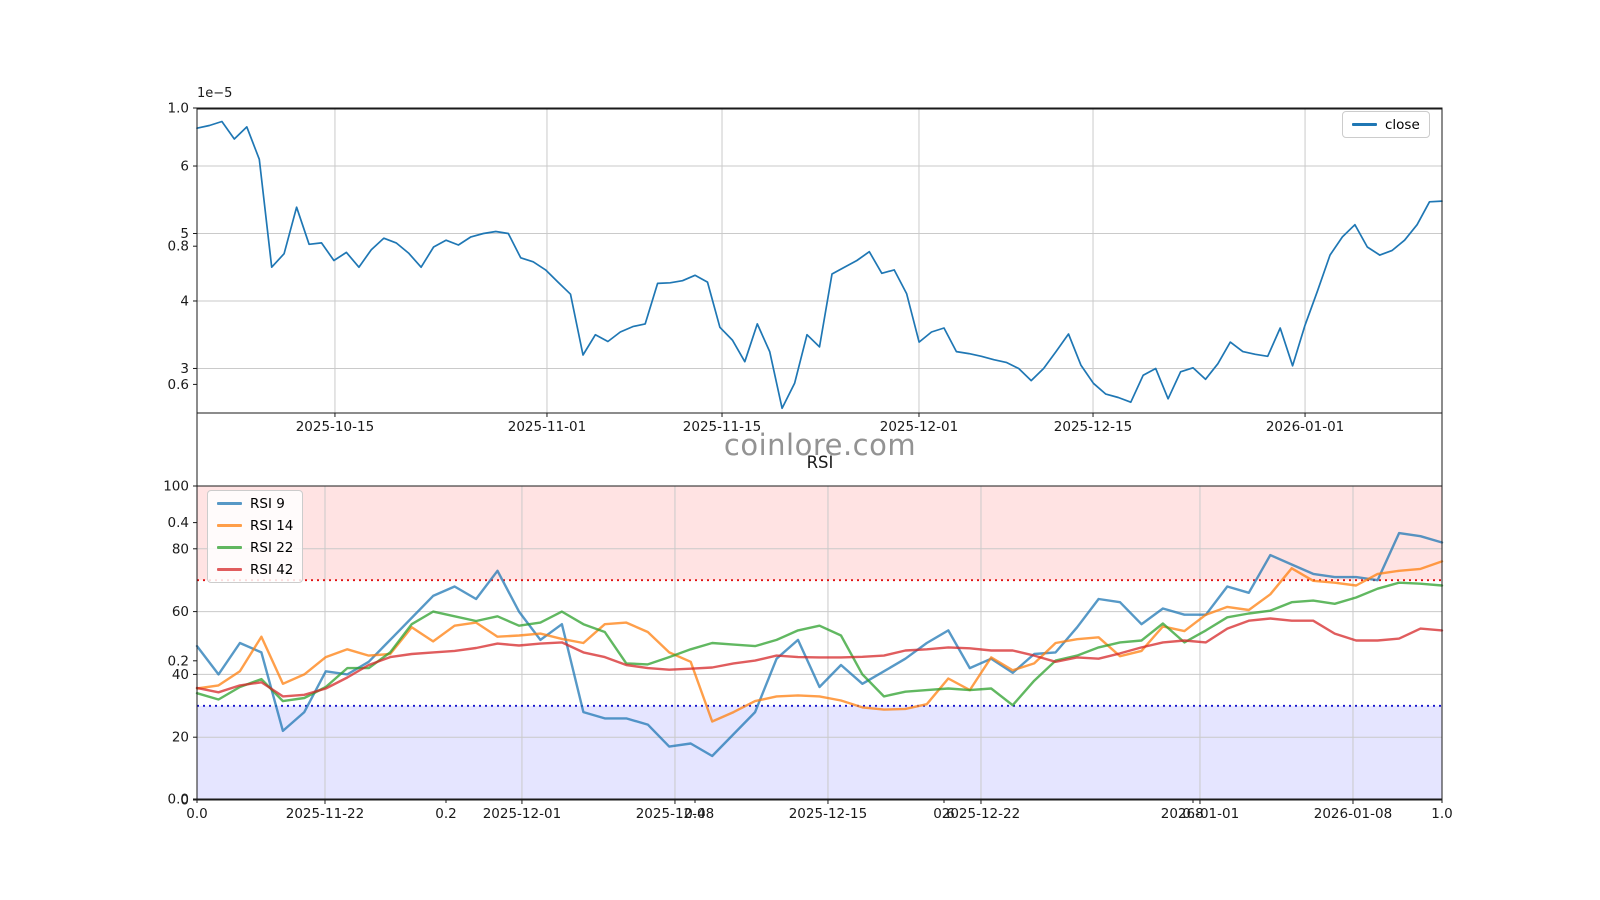  I want to click on overlay-x-tick-label: 0.6, so click(943, 814).